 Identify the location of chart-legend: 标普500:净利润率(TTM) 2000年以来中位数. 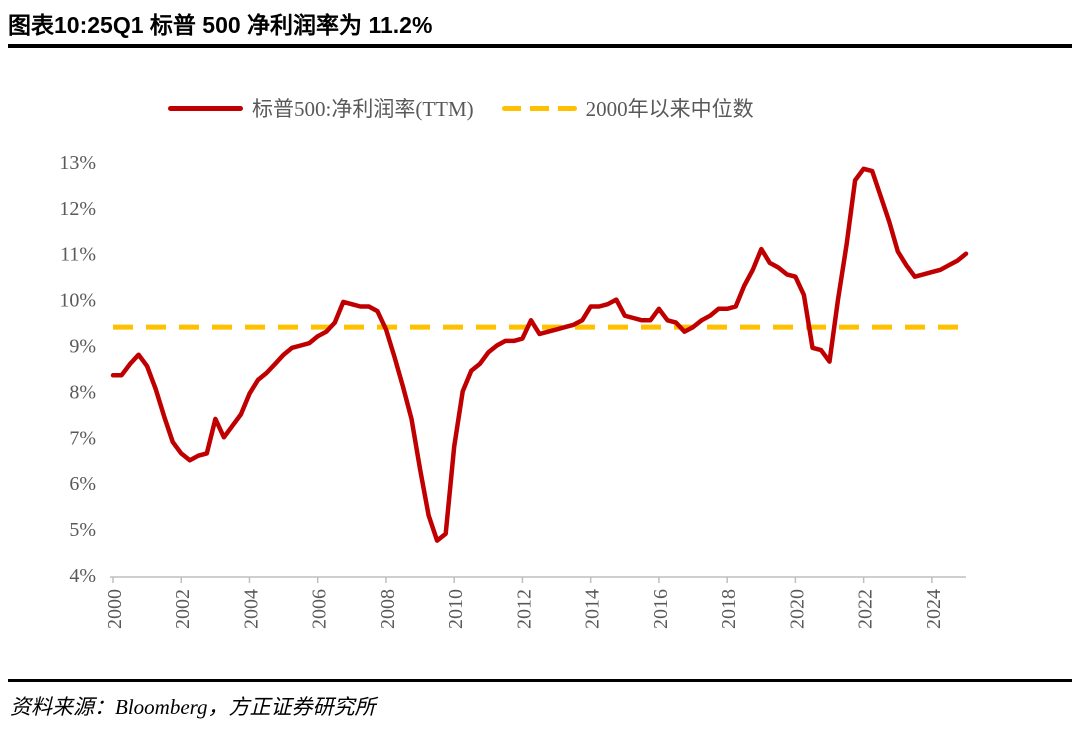
(461, 108).